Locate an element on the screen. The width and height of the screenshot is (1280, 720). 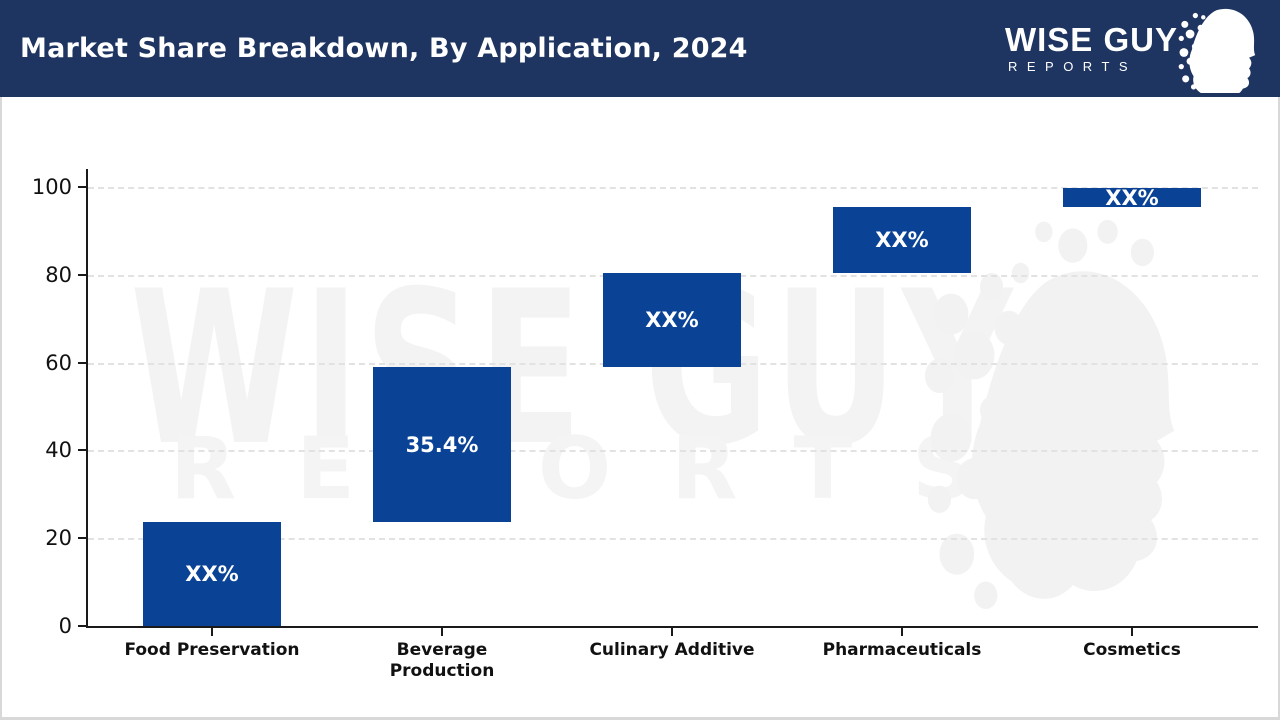
brand-logo-text: WISE GUY REPORTS is located at coordinates (1091, 48).